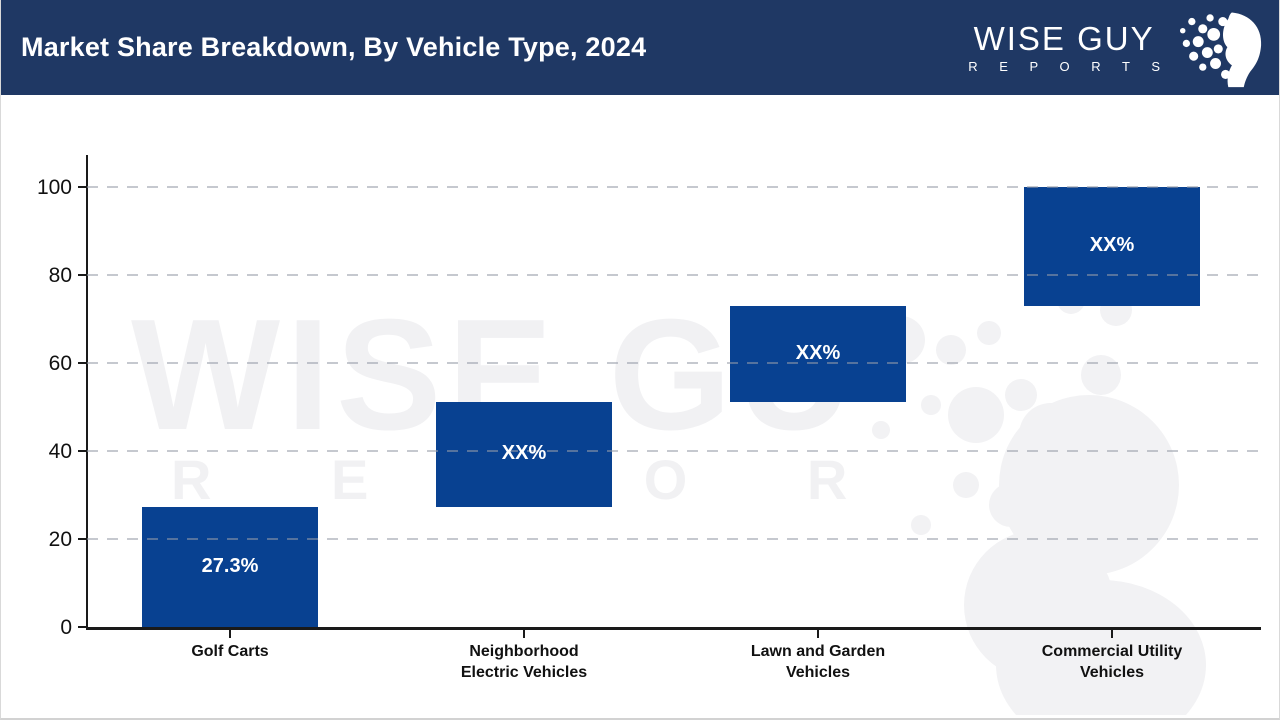 Image resolution: width=1280 pixels, height=720 pixels. I want to click on logo-wordmark: WISE GUY, so click(1064, 38).